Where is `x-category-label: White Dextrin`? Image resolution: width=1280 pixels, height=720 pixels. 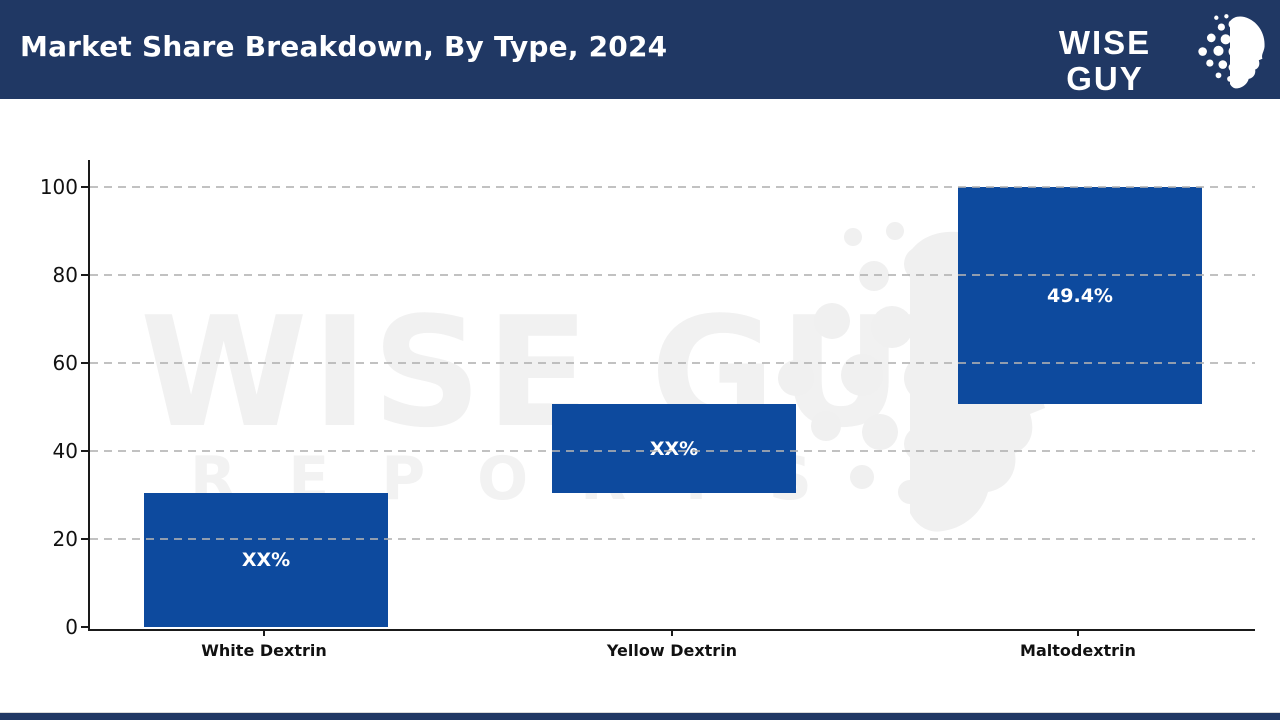
x-category-label: White Dextrin is located at coordinates (264, 650).